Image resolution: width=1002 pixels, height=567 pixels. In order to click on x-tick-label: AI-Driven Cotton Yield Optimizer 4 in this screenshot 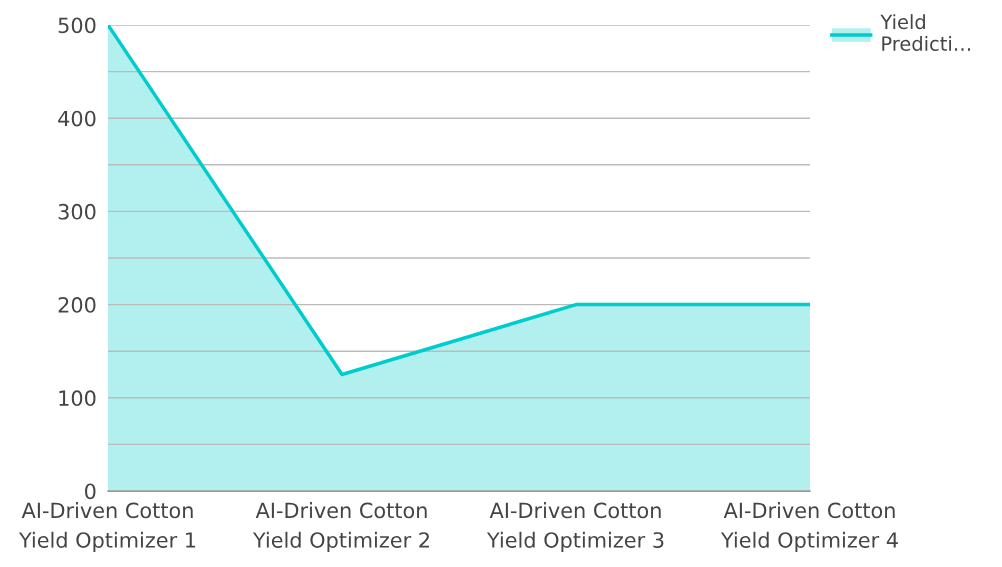, I will do `click(809, 527)`.